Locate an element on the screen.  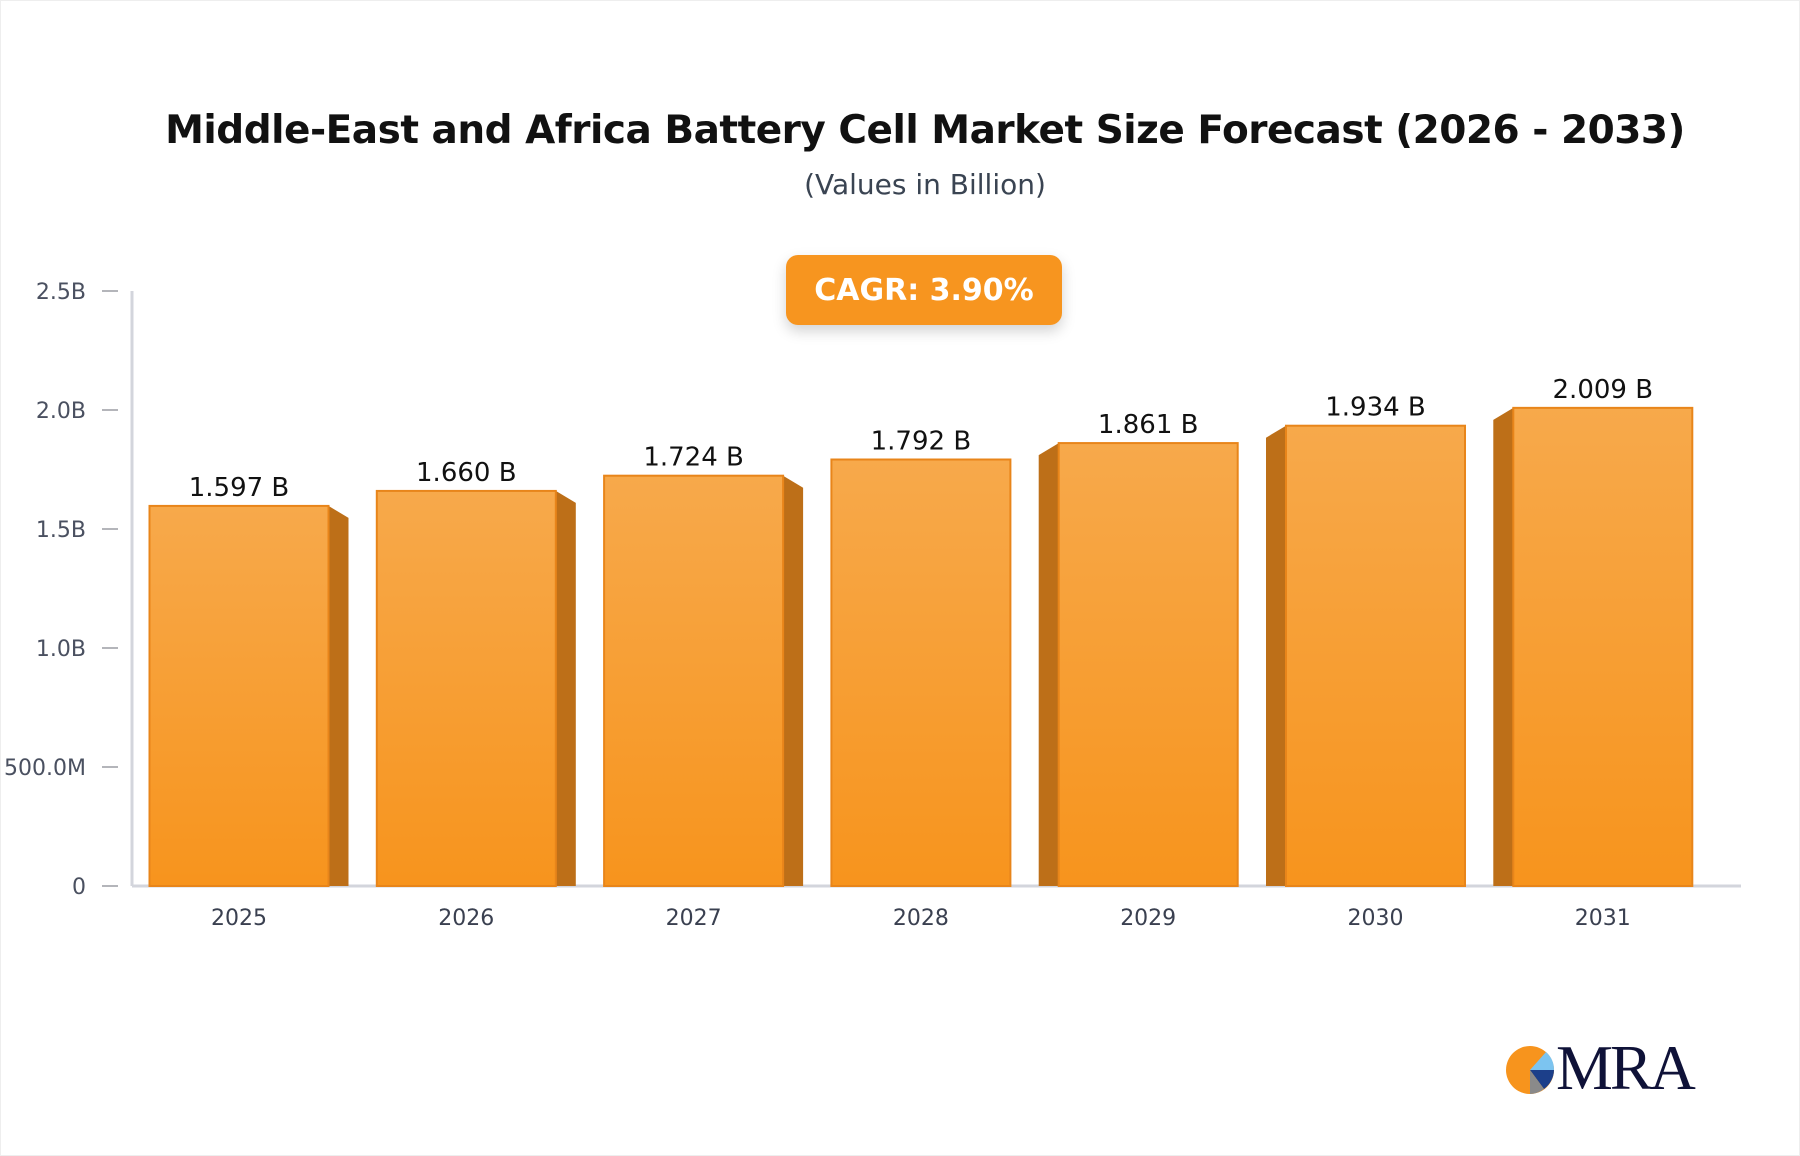
data-label: 1.861 B is located at coordinates (1148, 425).